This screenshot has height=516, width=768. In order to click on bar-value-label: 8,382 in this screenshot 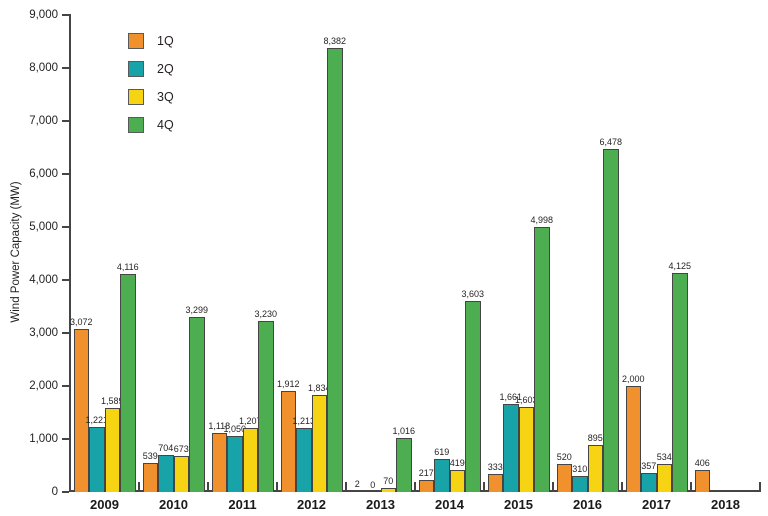, I will do `click(335, 40)`.